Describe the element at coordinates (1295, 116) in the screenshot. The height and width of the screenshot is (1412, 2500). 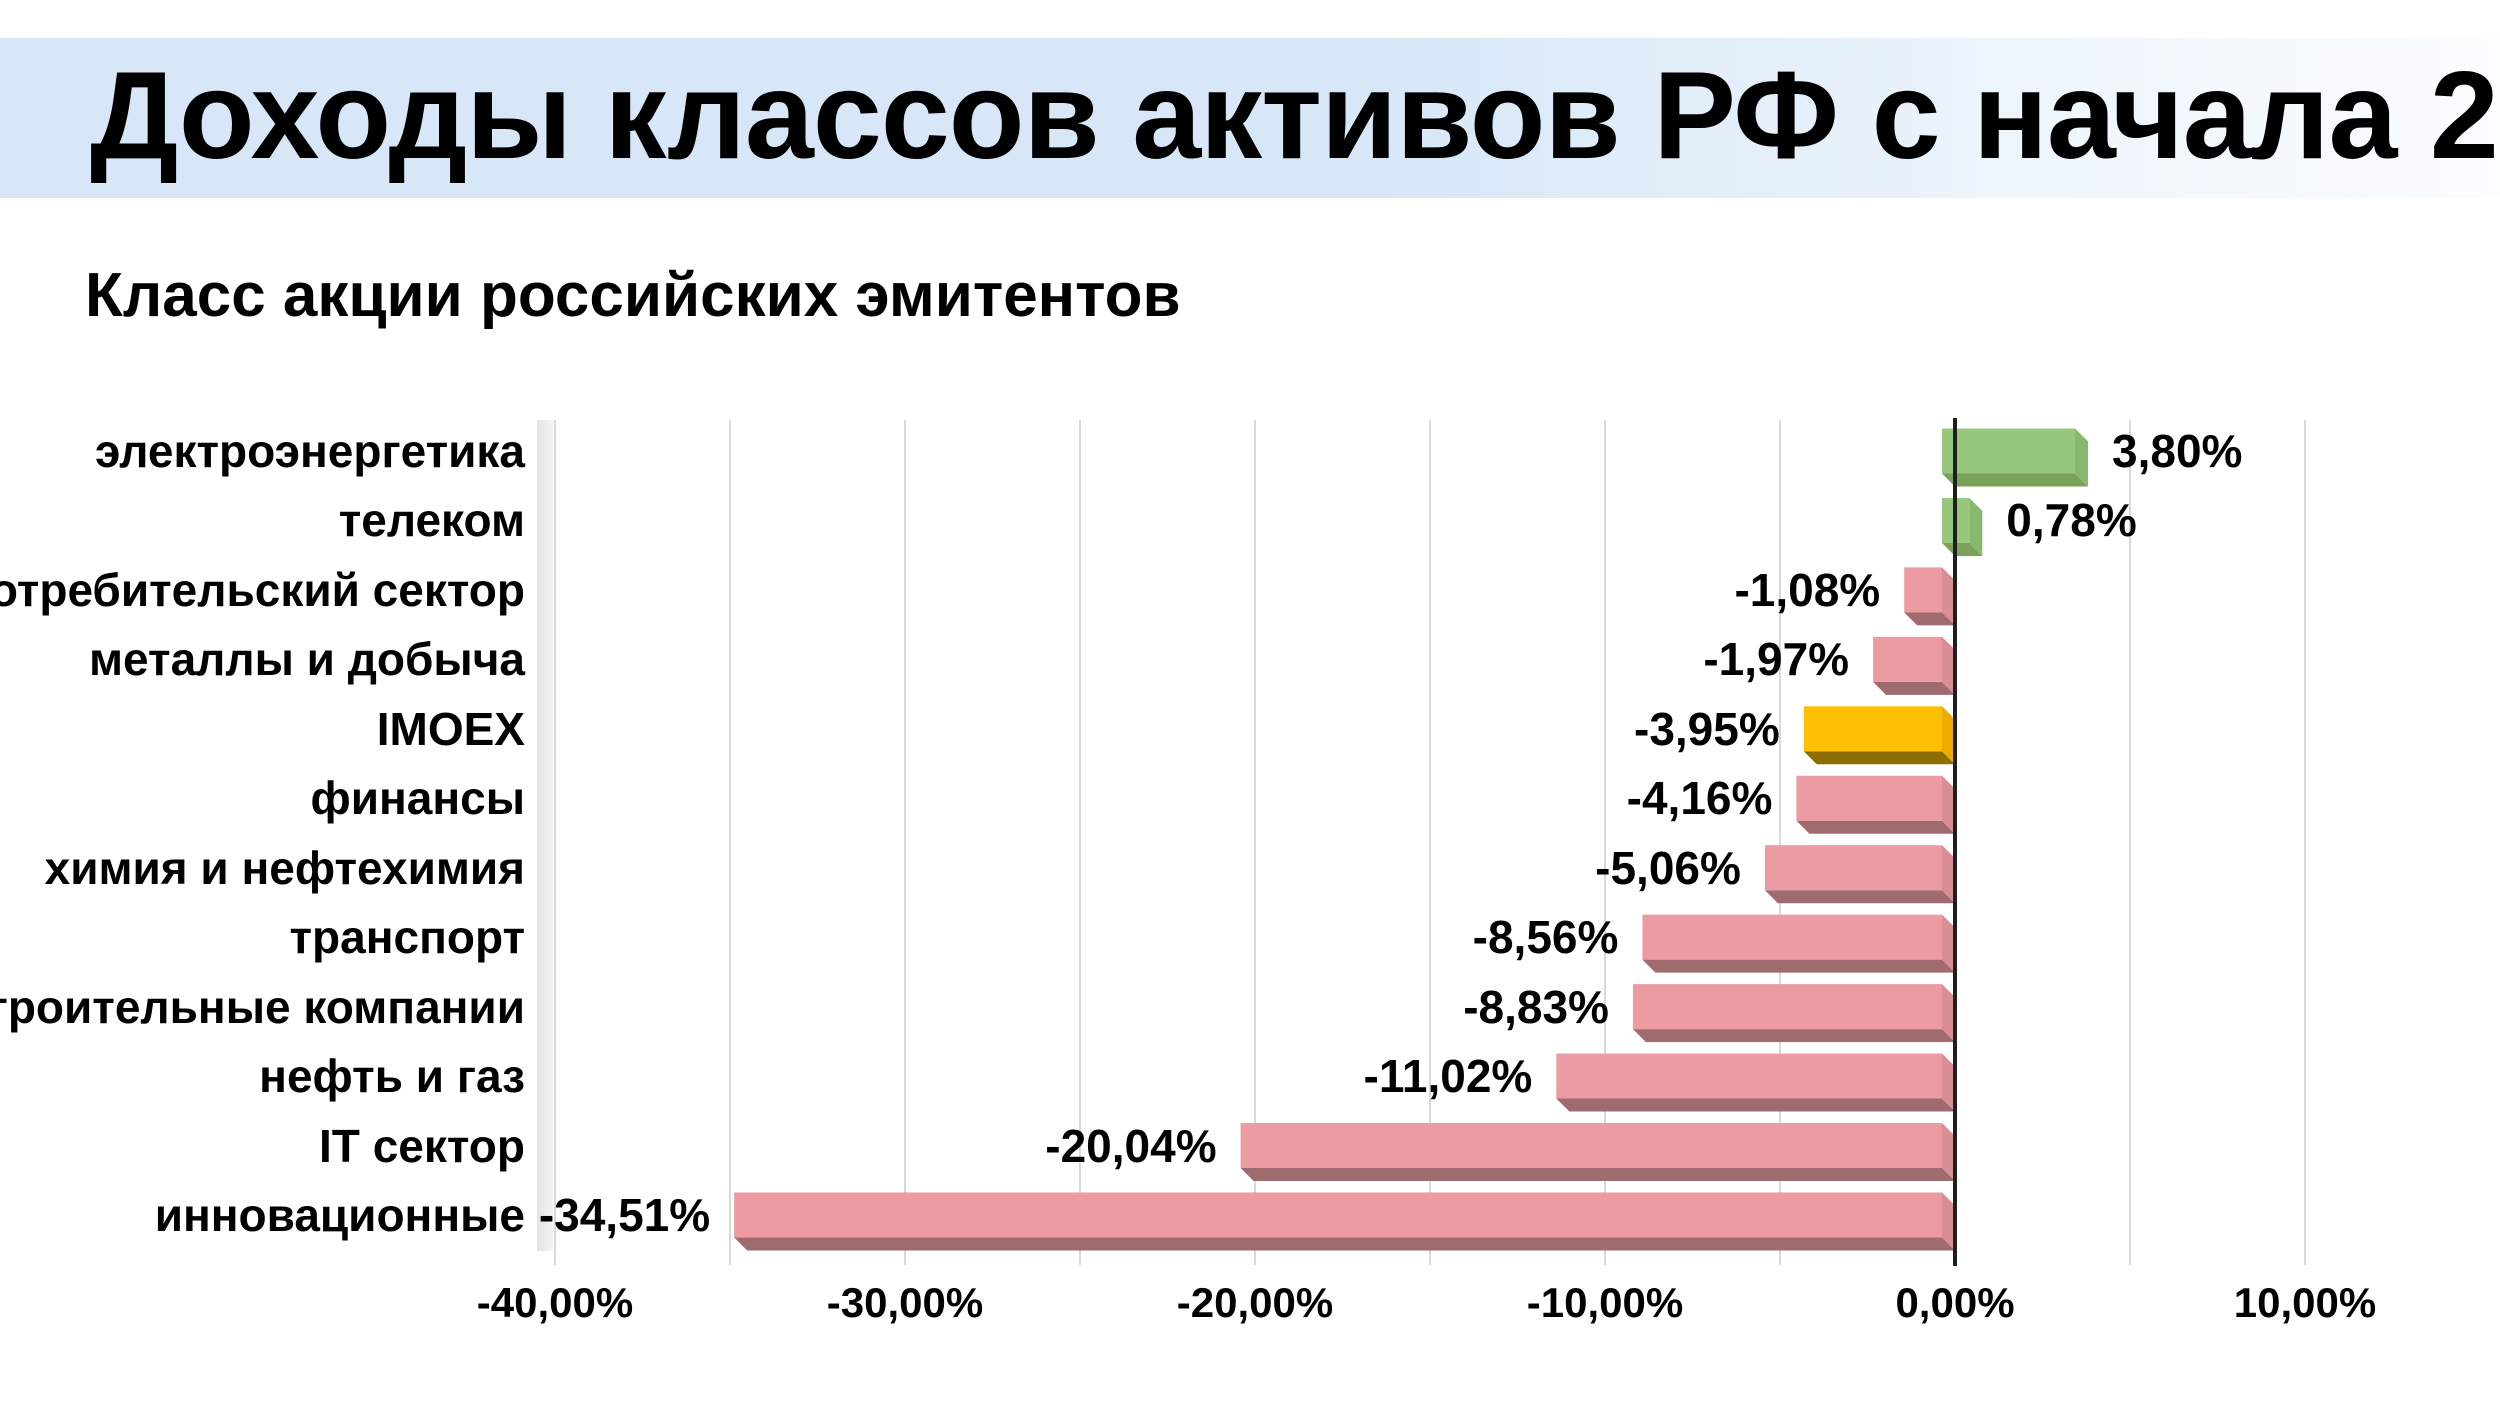
I see `page-title: Доходы классов активов РФ с начала 2025` at that location.